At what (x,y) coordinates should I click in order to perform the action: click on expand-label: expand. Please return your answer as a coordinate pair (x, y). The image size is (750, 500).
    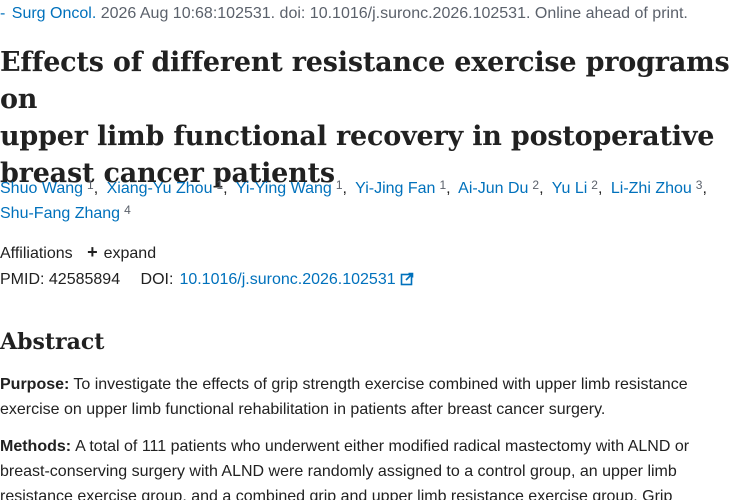
    Looking at the image, I should click on (130, 253).